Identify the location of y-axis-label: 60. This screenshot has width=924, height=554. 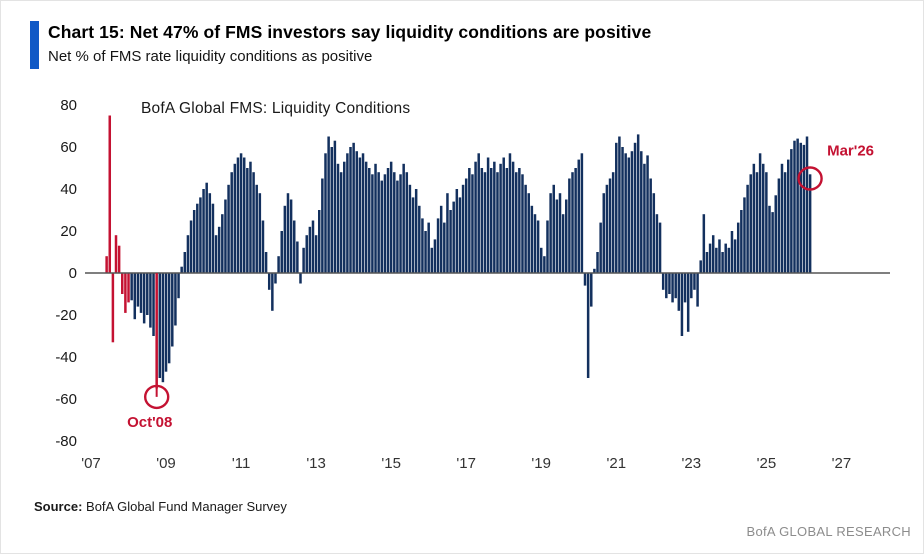
(68, 147).